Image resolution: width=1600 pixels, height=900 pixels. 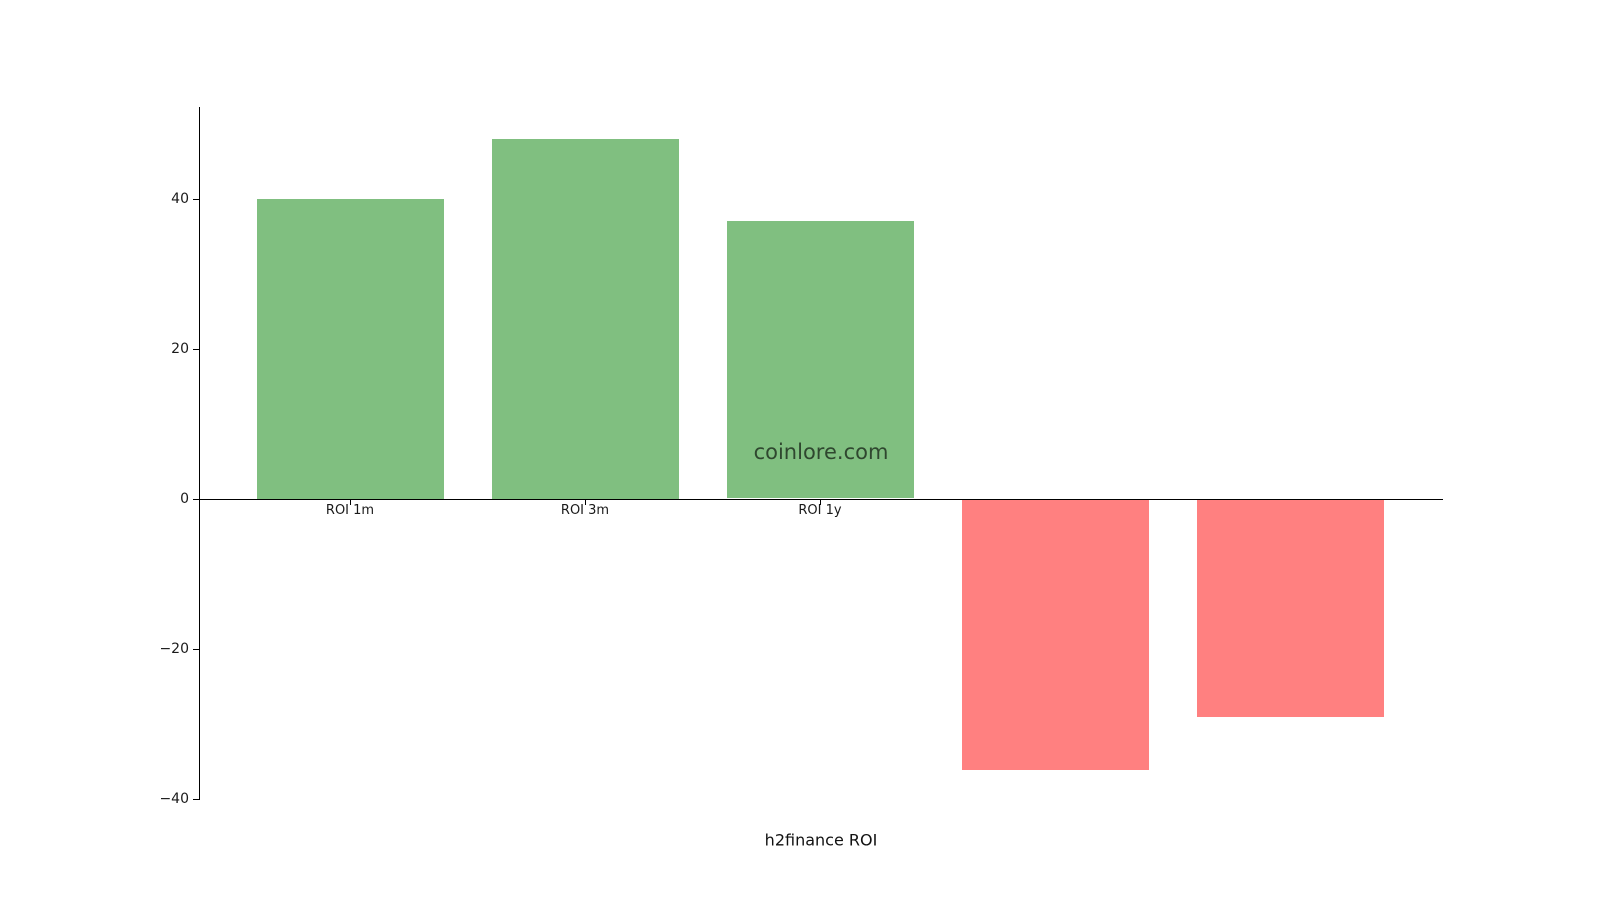 What do you see at coordinates (174, 799) in the screenshot?
I see `y-tick-label: −40` at bounding box center [174, 799].